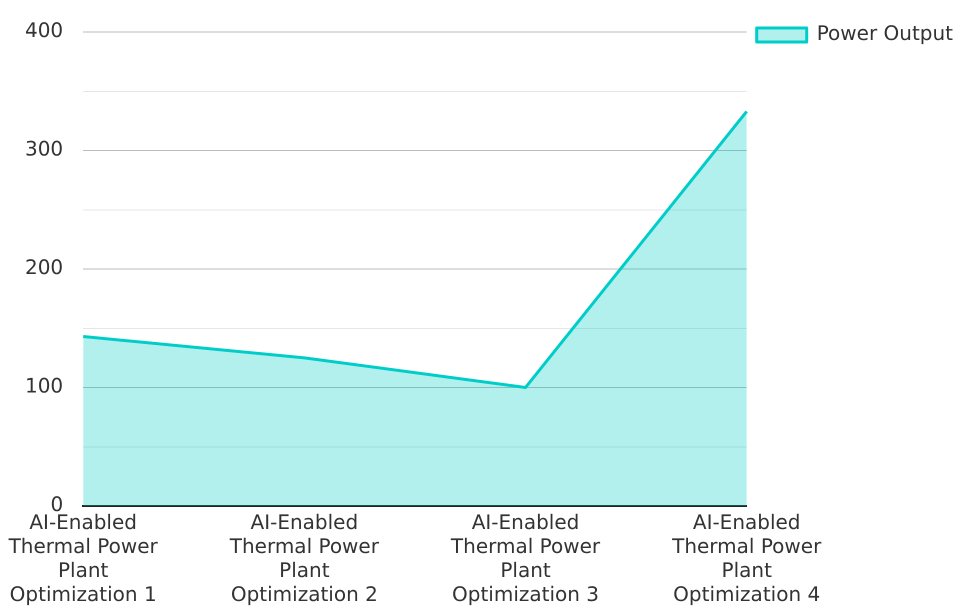  Describe the element at coordinates (746, 558) in the screenshot. I see `x-tick-label: AI-Enabled Thermal Power Plant Optimization 4` at that location.